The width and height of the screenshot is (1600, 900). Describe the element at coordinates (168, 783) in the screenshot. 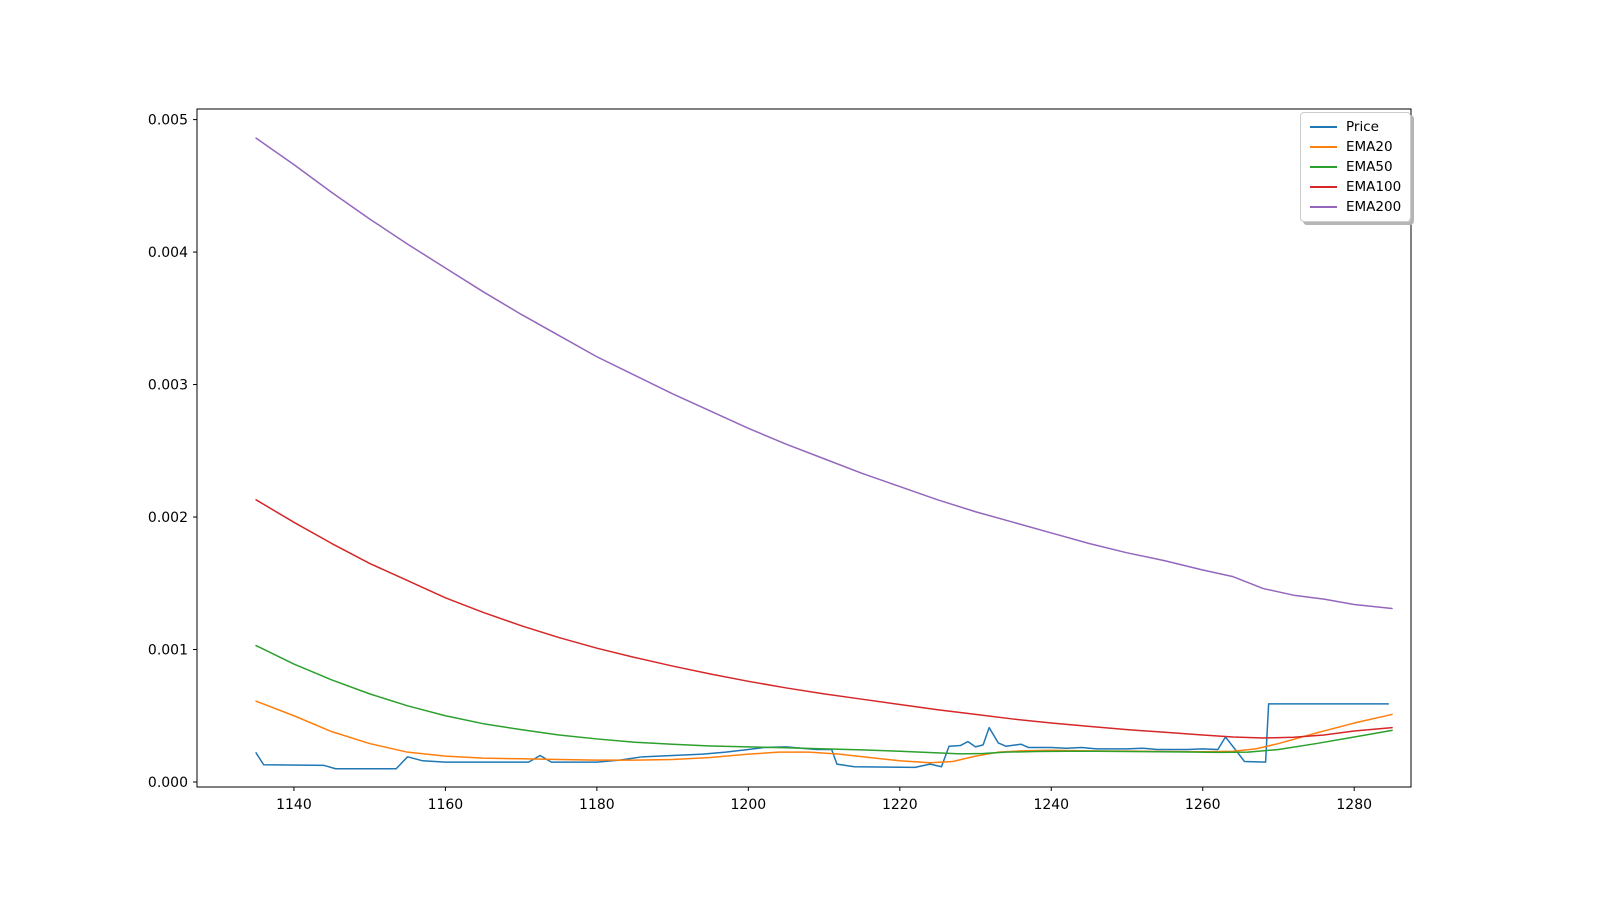

I see `y-tick-label: 0.000` at that location.